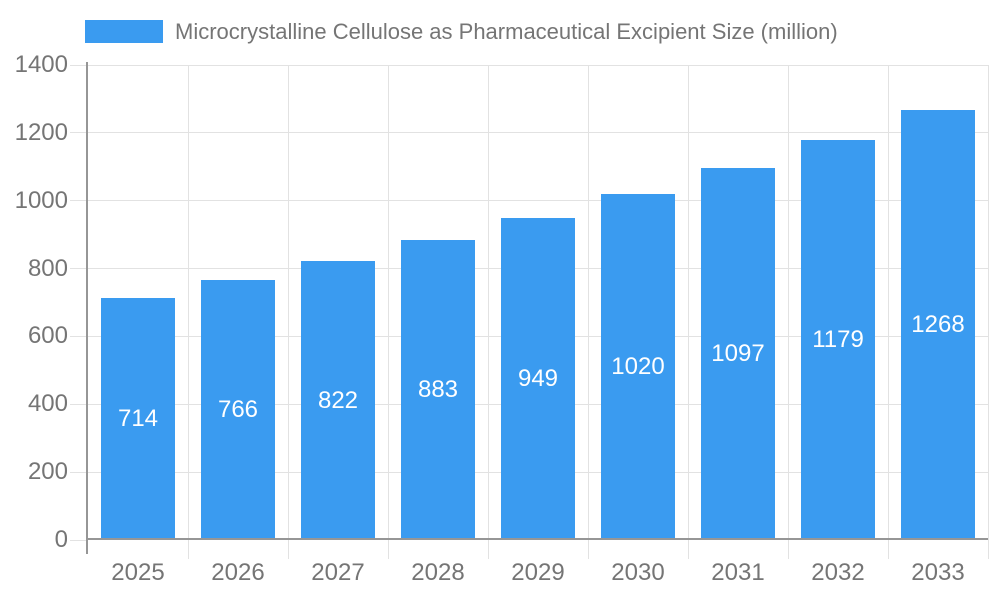  What do you see at coordinates (537, 539) in the screenshot?
I see `x-axis-line` at bounding box center [537, 539].